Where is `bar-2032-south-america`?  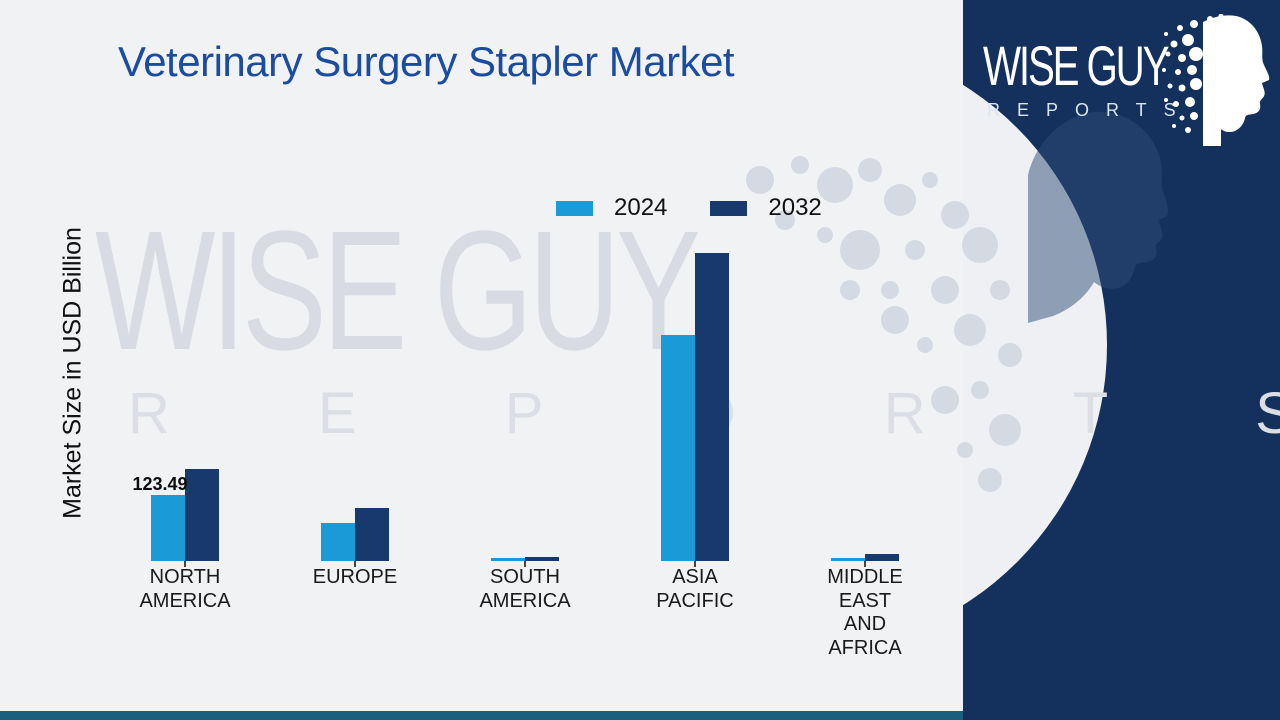
bar-2032-south-america is located at coordinates (542, 559).